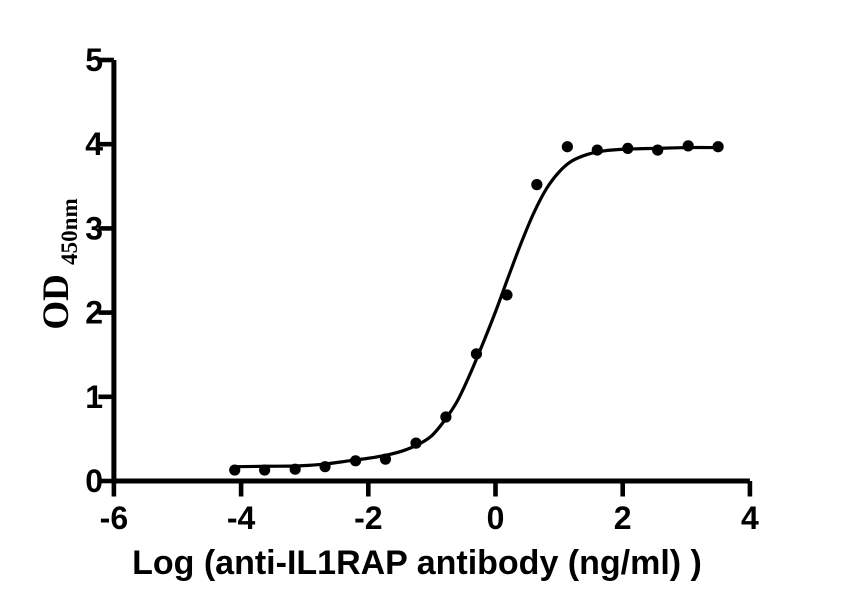 The image size is (846, 611). What do you see at coordinates (56, 302) in the screenshot?
I see `y-axis-label-base: OD` at bounding box center [56, 302].